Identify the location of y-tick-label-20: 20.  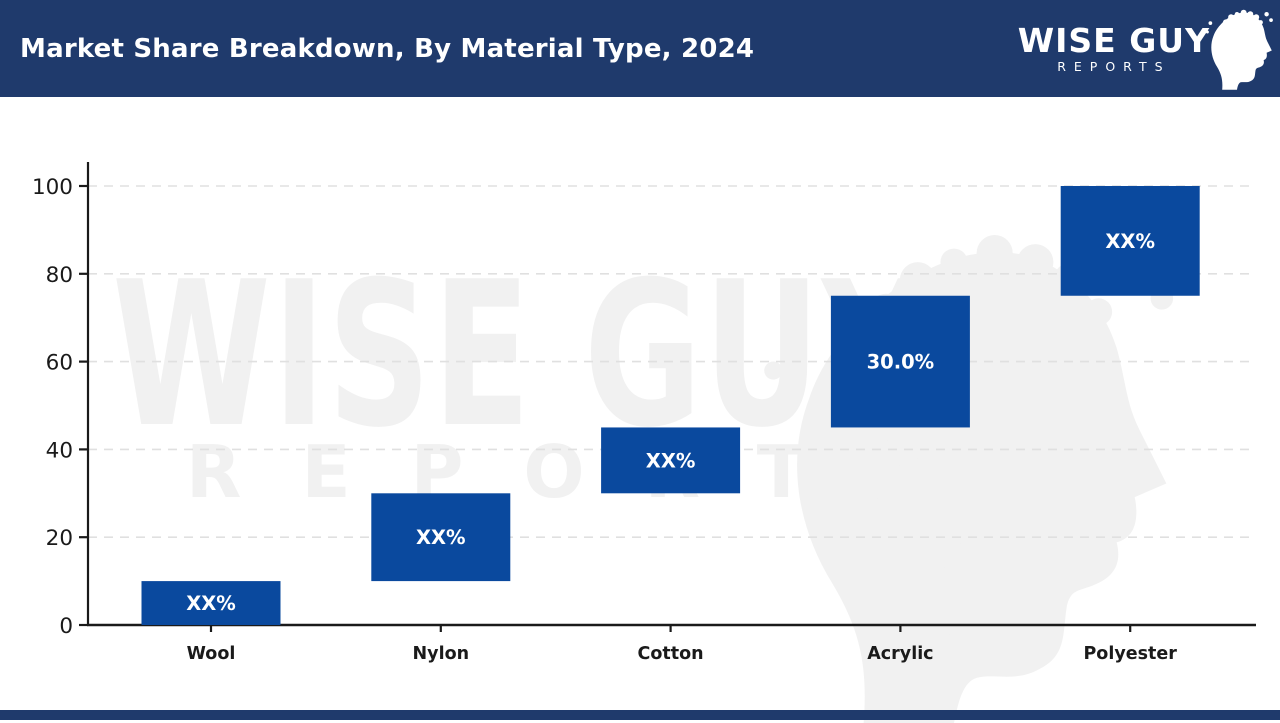
(59, 538).